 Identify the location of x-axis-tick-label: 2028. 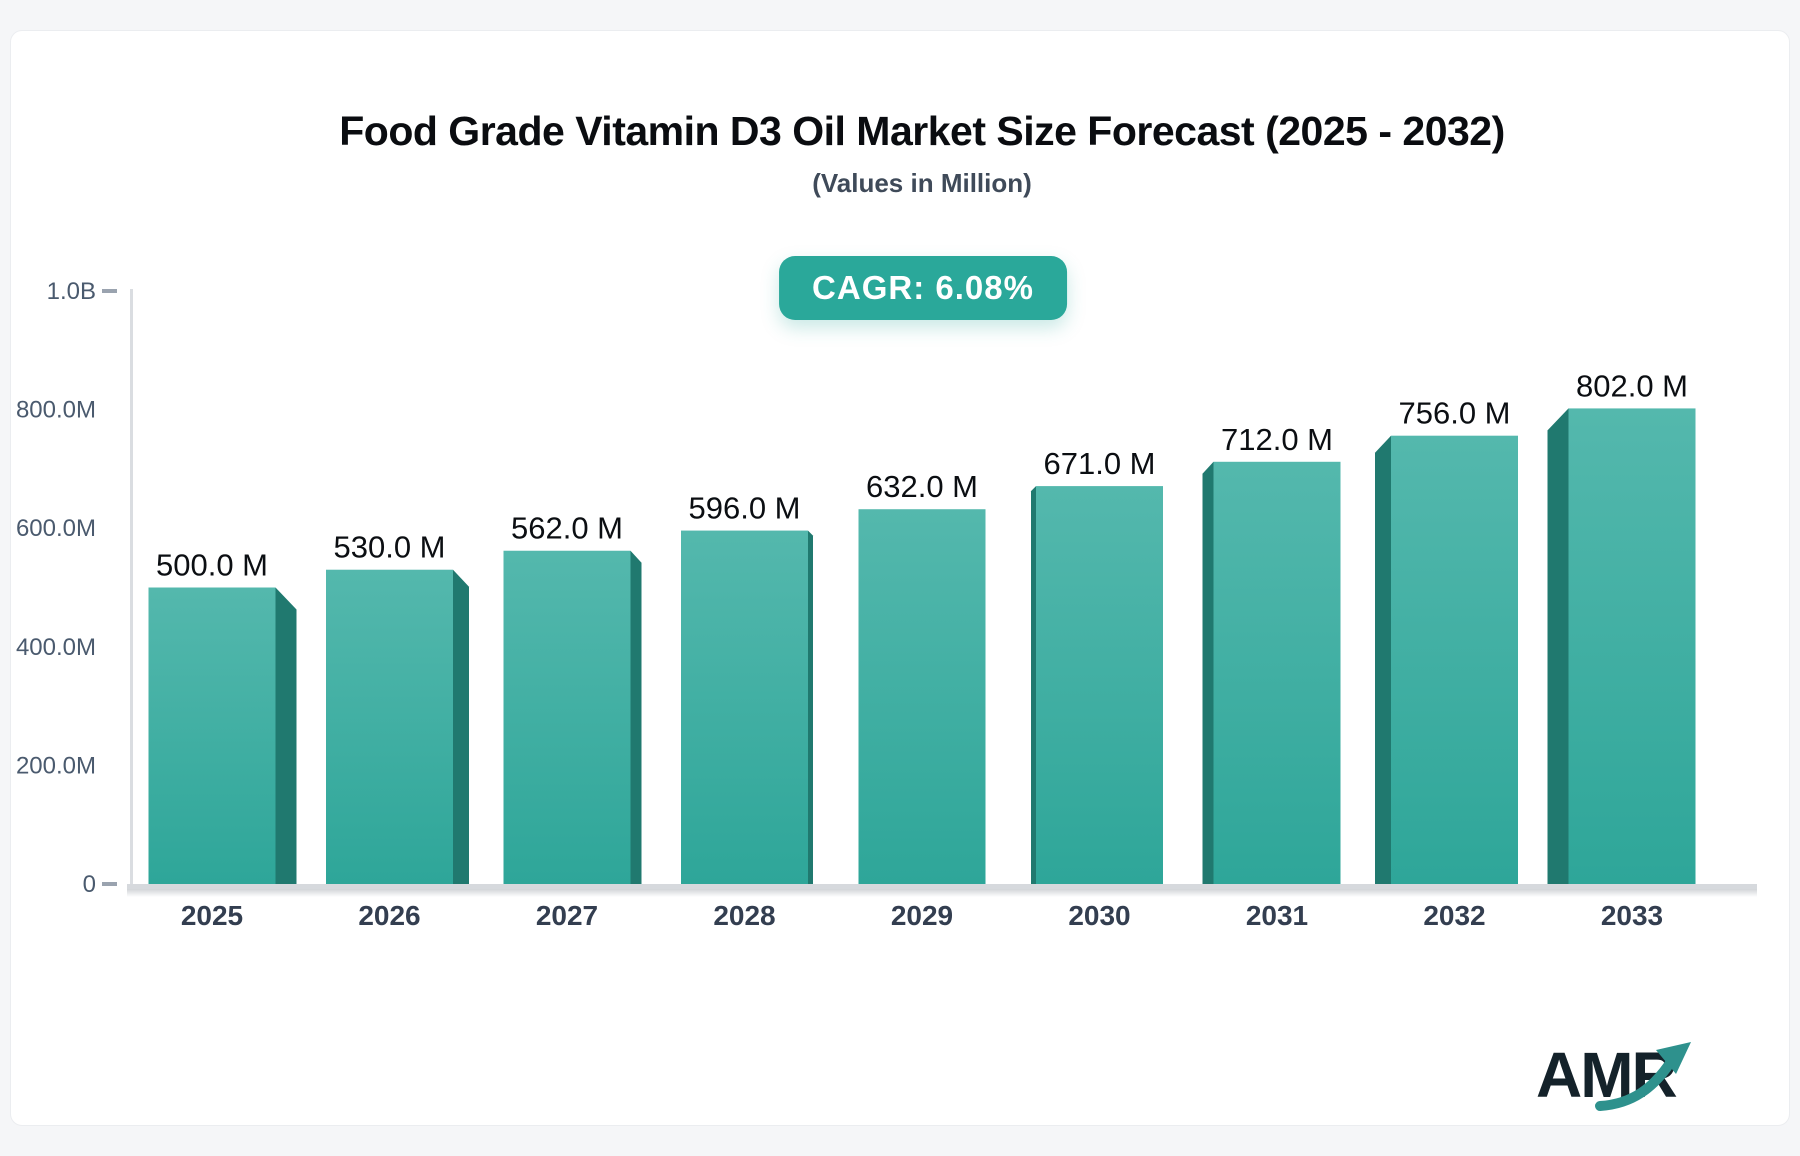
(744, 915).